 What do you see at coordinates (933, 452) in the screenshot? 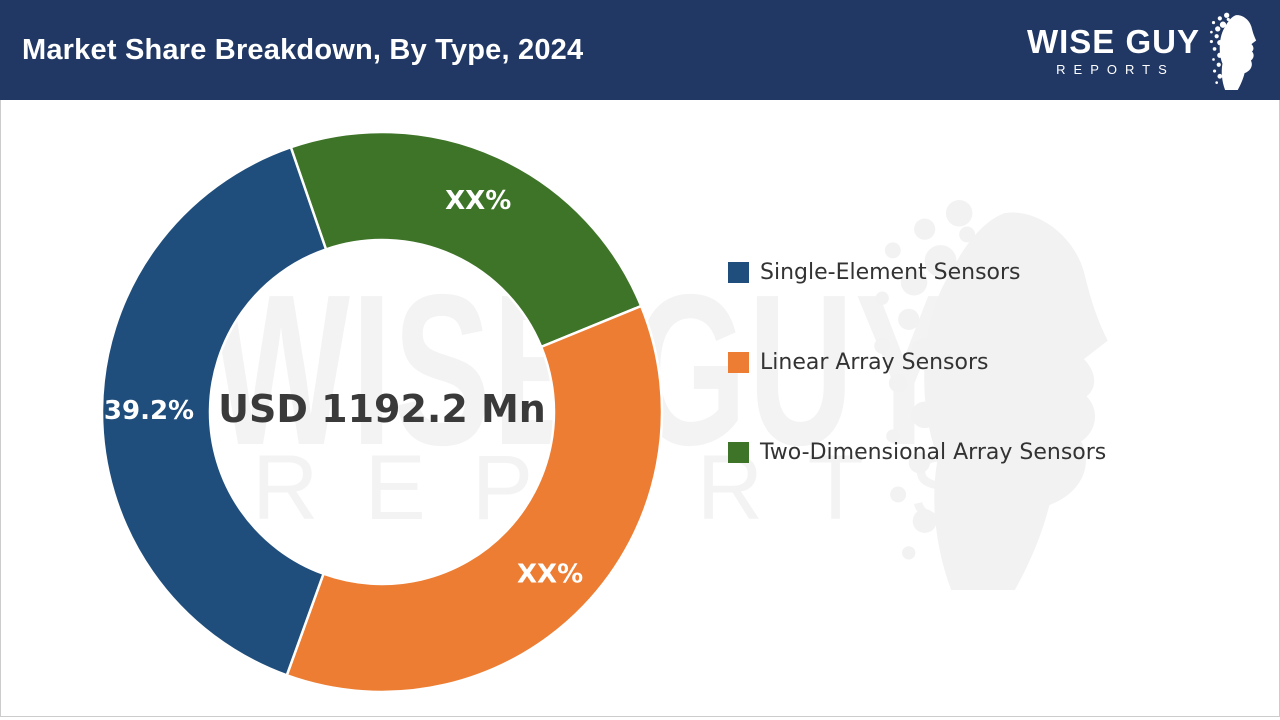
I see `legend-label: Two-Dimensional Array Sensors` at bounding box center [933, 452].